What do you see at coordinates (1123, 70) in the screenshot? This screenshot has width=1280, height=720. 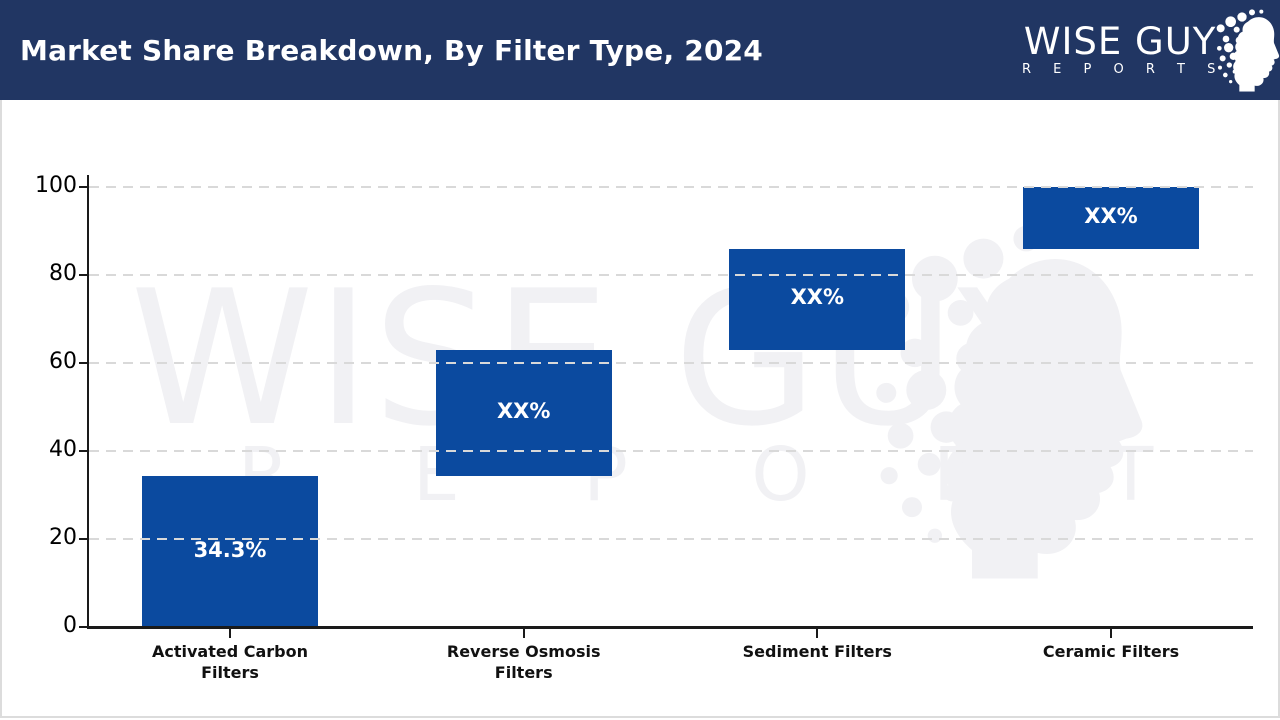 I see `logo-reports-label: R E P O R T S` at bounding box center [1123, 70].